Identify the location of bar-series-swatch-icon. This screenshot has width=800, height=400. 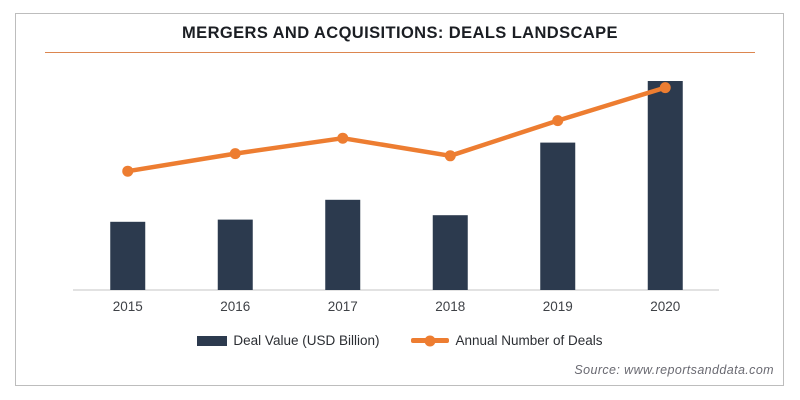
(212, 340).